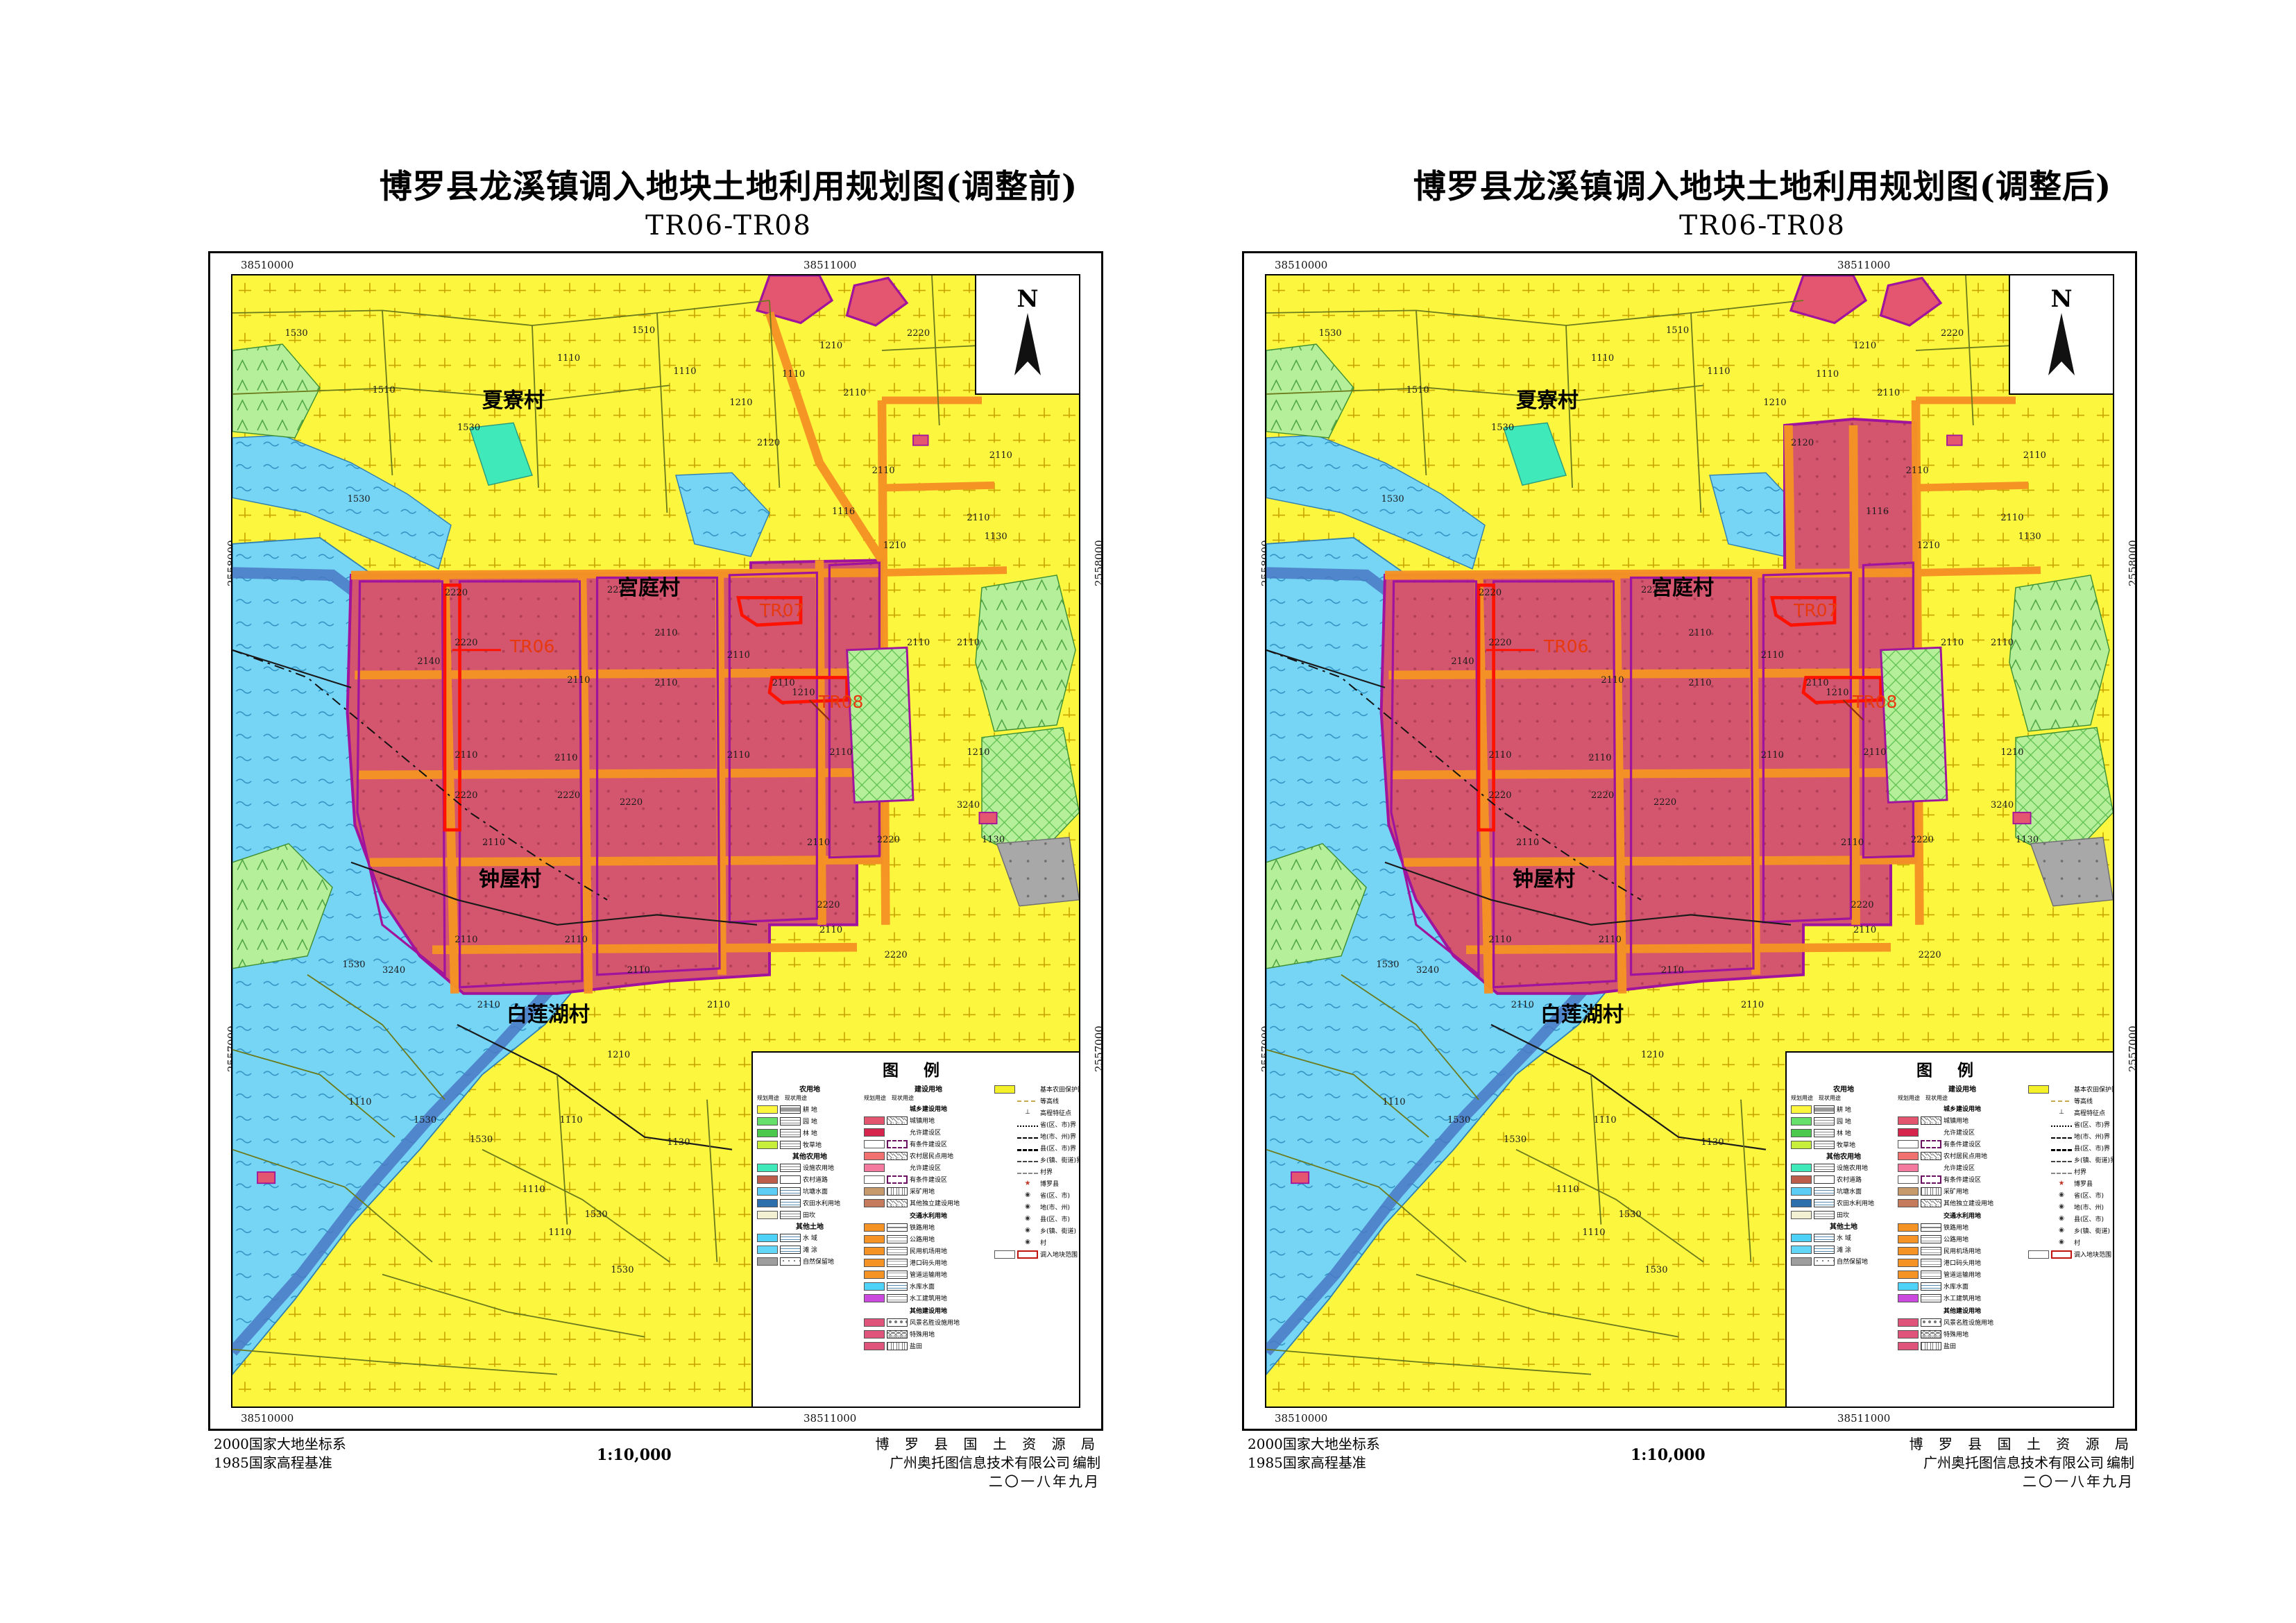  I want to click on legend-item-label: 水工建筑用地, so click(1963, 1298).